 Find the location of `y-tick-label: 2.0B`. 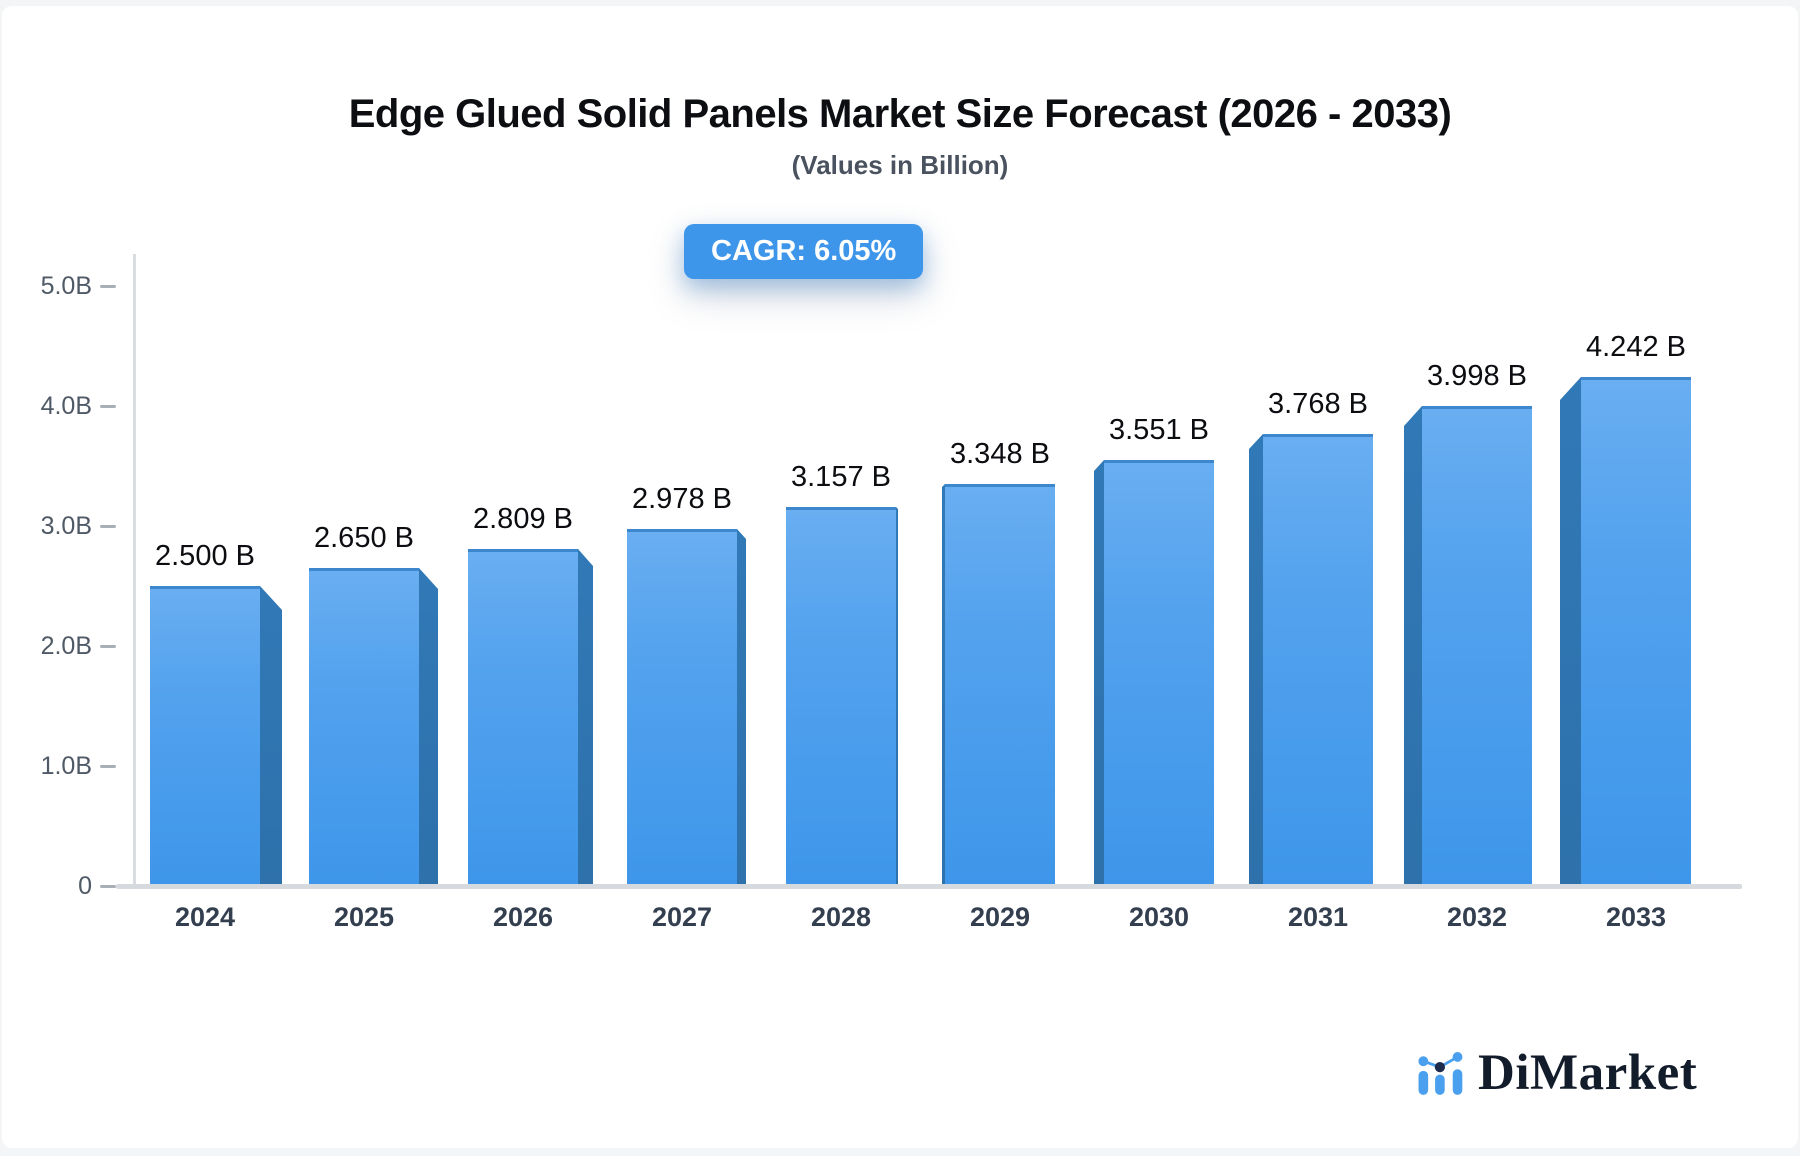

y-tick-label: 2.0B is located at coordinates (66, 646).